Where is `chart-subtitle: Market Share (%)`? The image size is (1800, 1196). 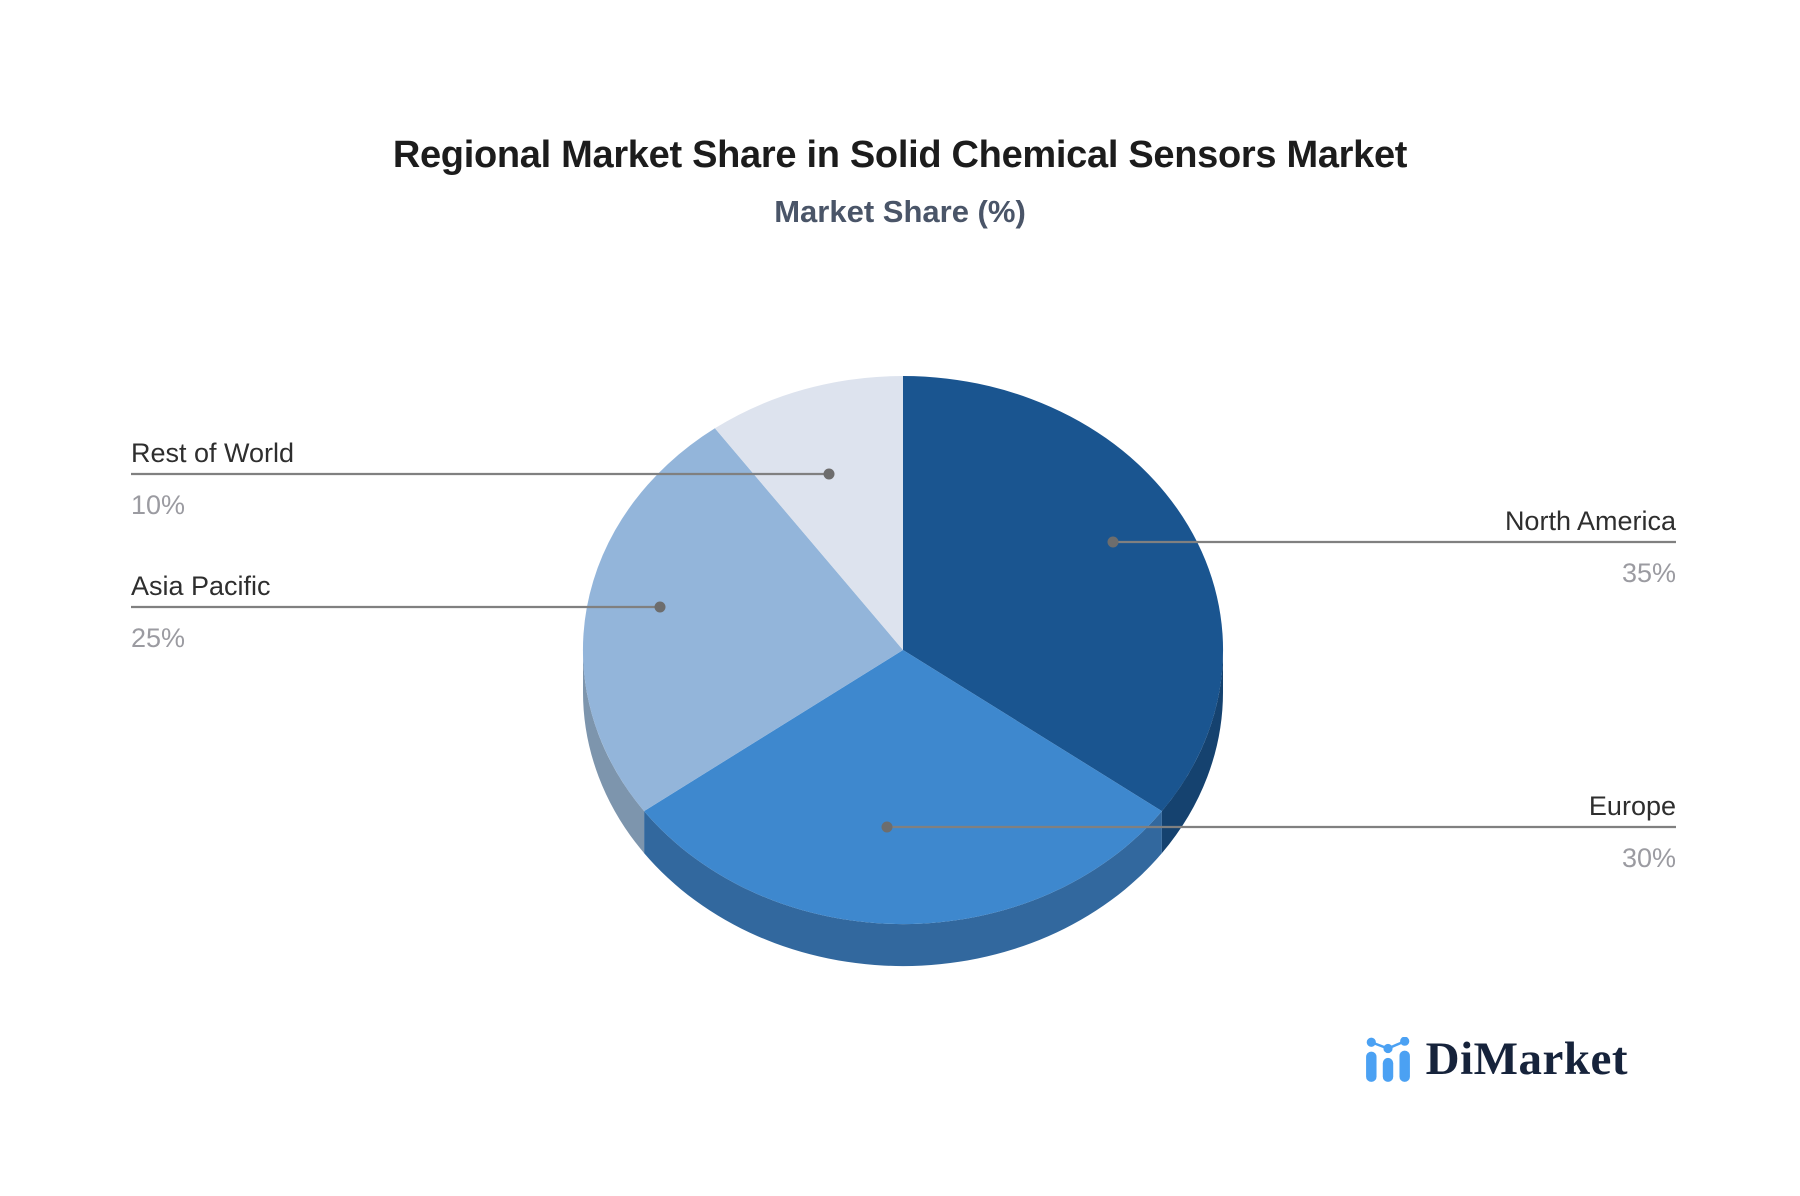
chart-subtitle: Market Share (%) is located at coordinates (900, 211).